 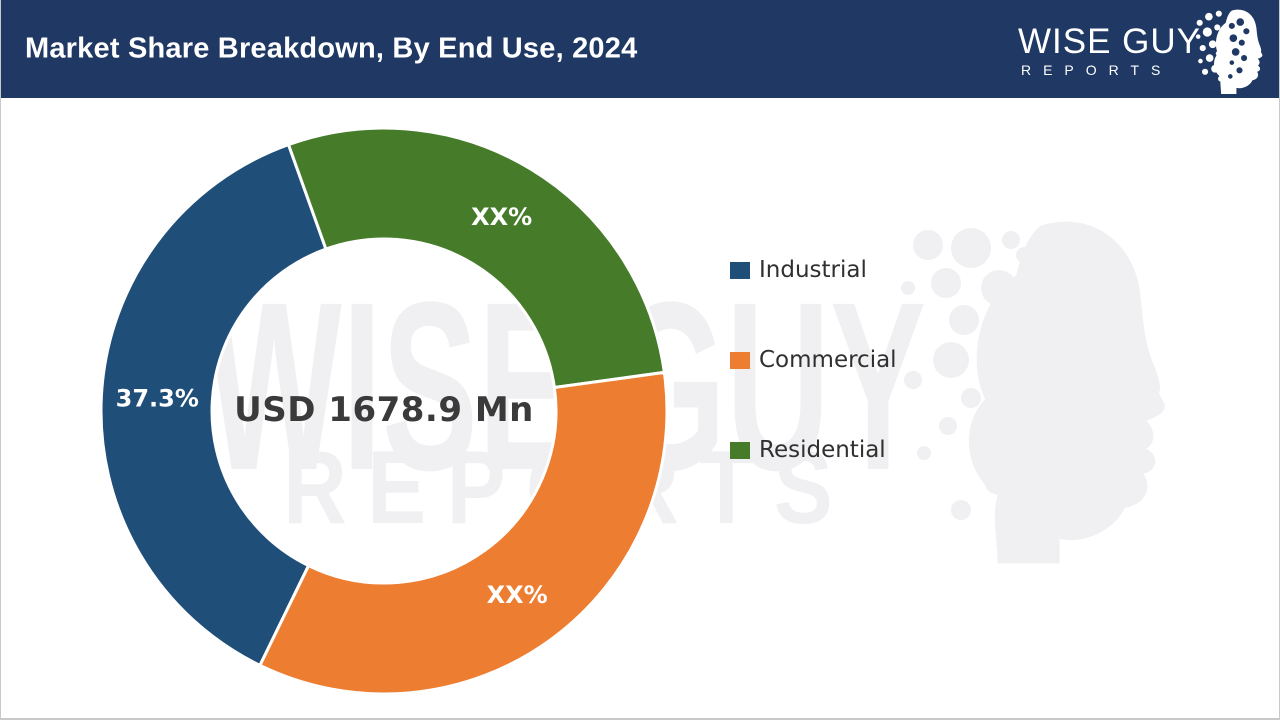 What do you see at coordinates (517, 595) in the screenshot?
I see `slice-label-commercial: XX%` at bounding box center [517, 595].